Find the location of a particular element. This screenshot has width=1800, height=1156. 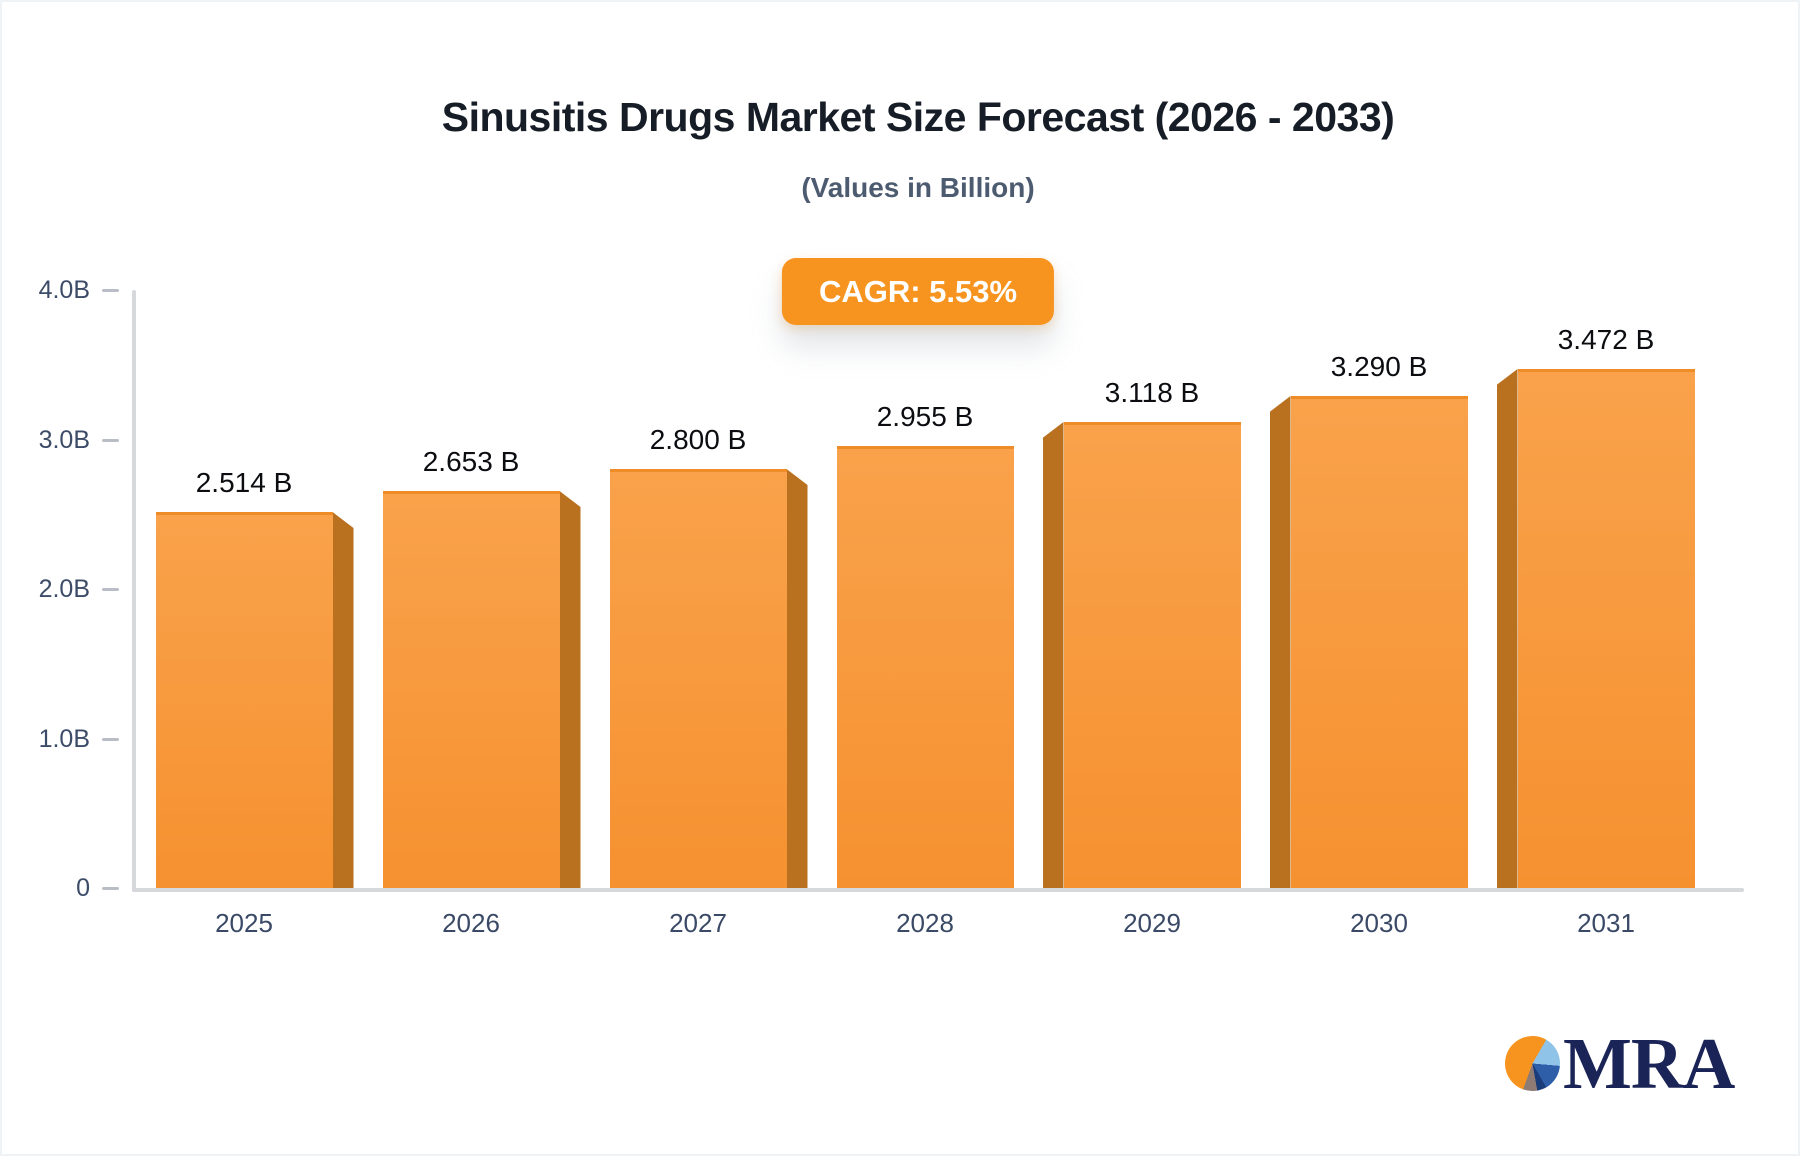

bar-2031 is located at coordinates (1606, 628).